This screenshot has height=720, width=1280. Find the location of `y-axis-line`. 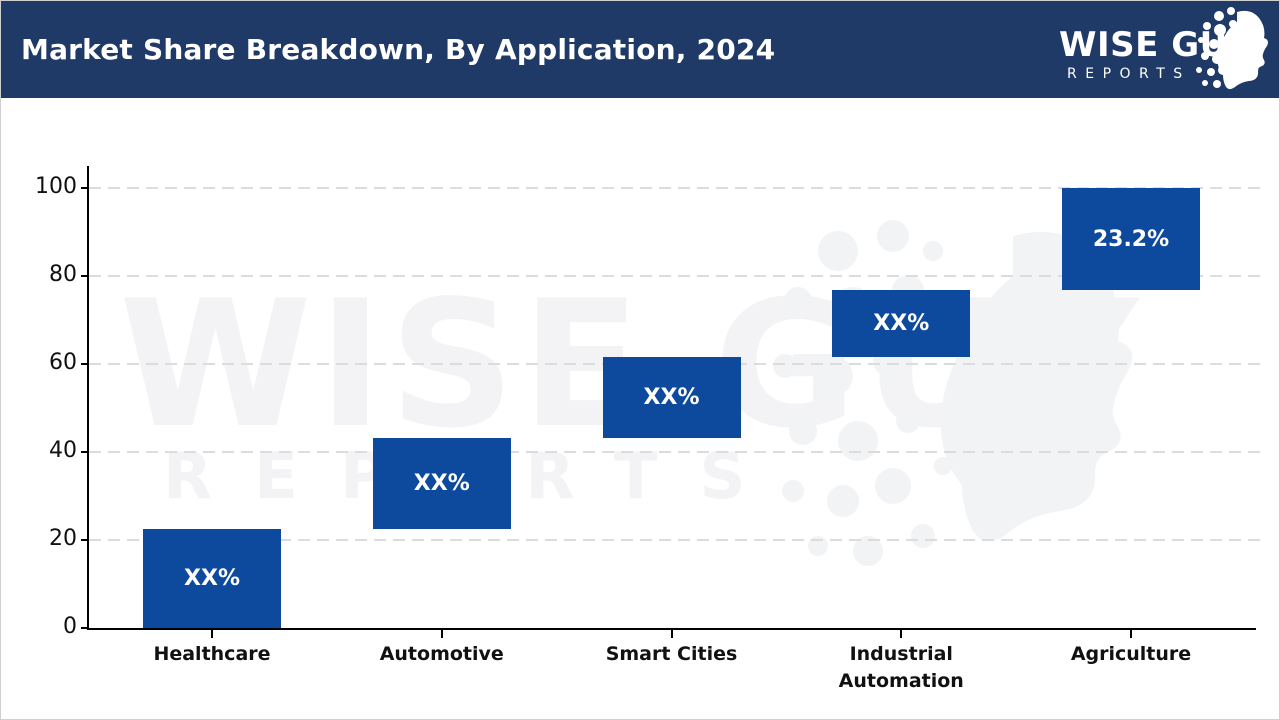

y-axis-line is located at coordinates (88, 398).